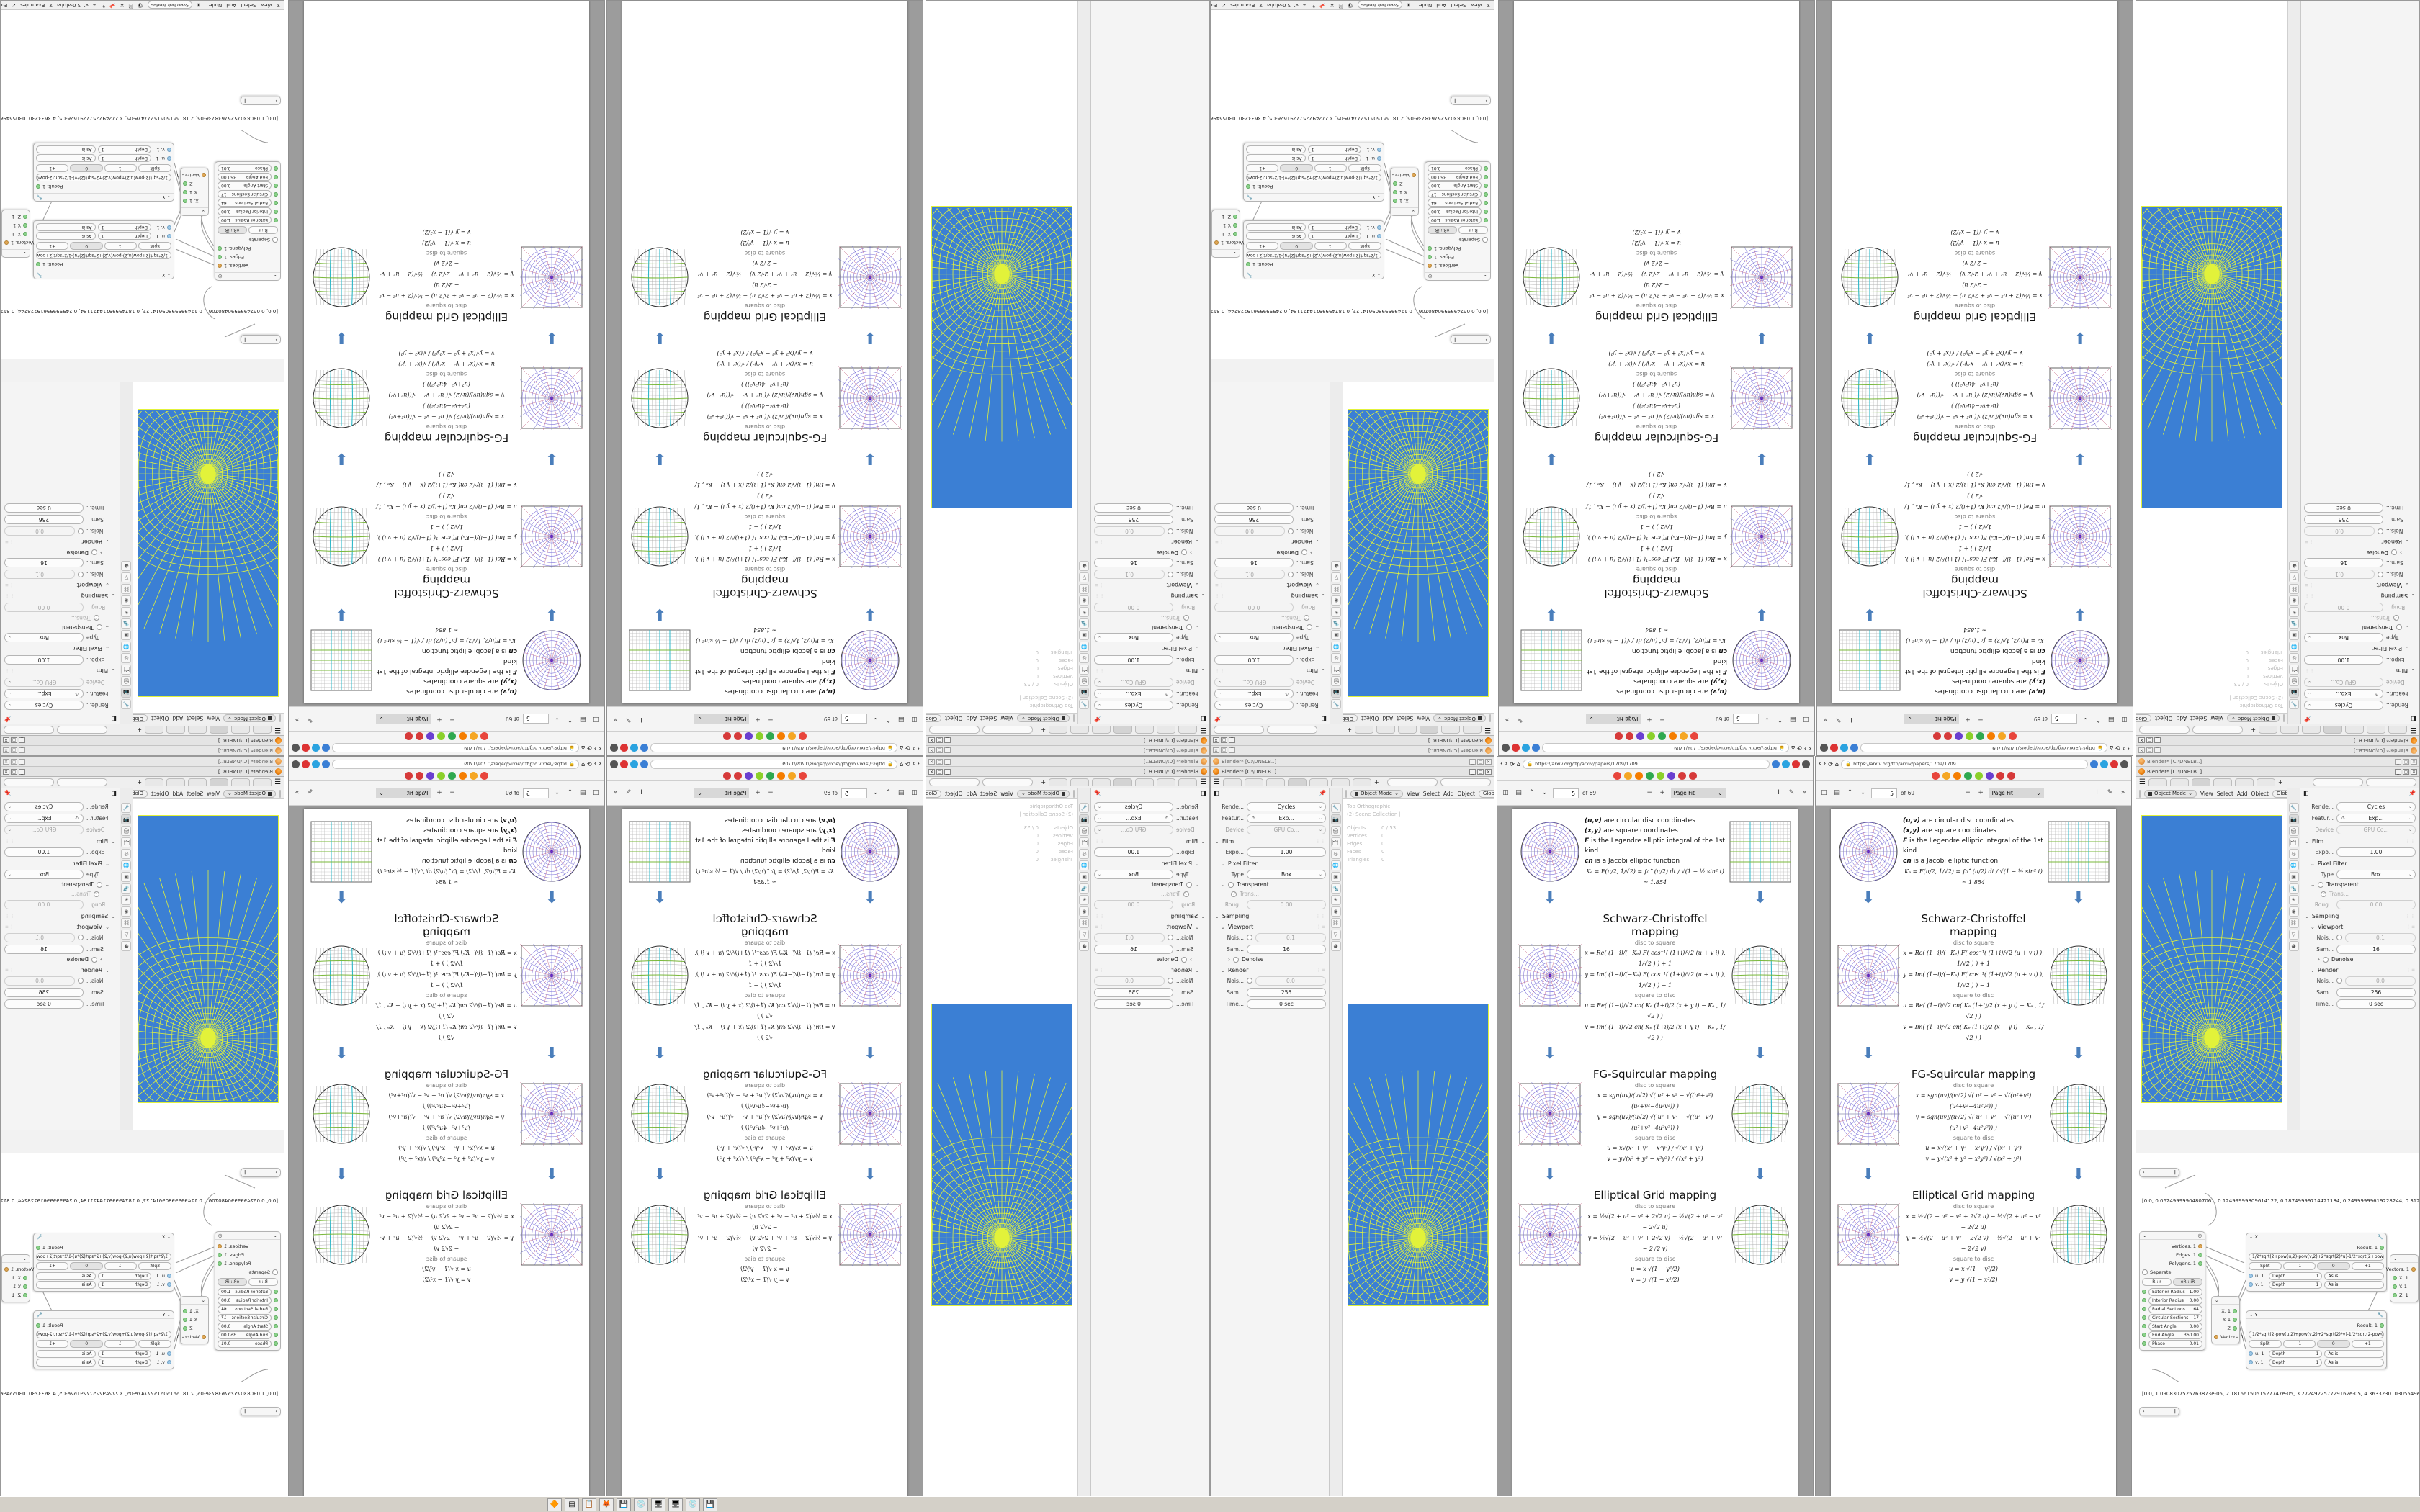  I want to click on node-reroute-top: › ‖, so click(261, 1172).